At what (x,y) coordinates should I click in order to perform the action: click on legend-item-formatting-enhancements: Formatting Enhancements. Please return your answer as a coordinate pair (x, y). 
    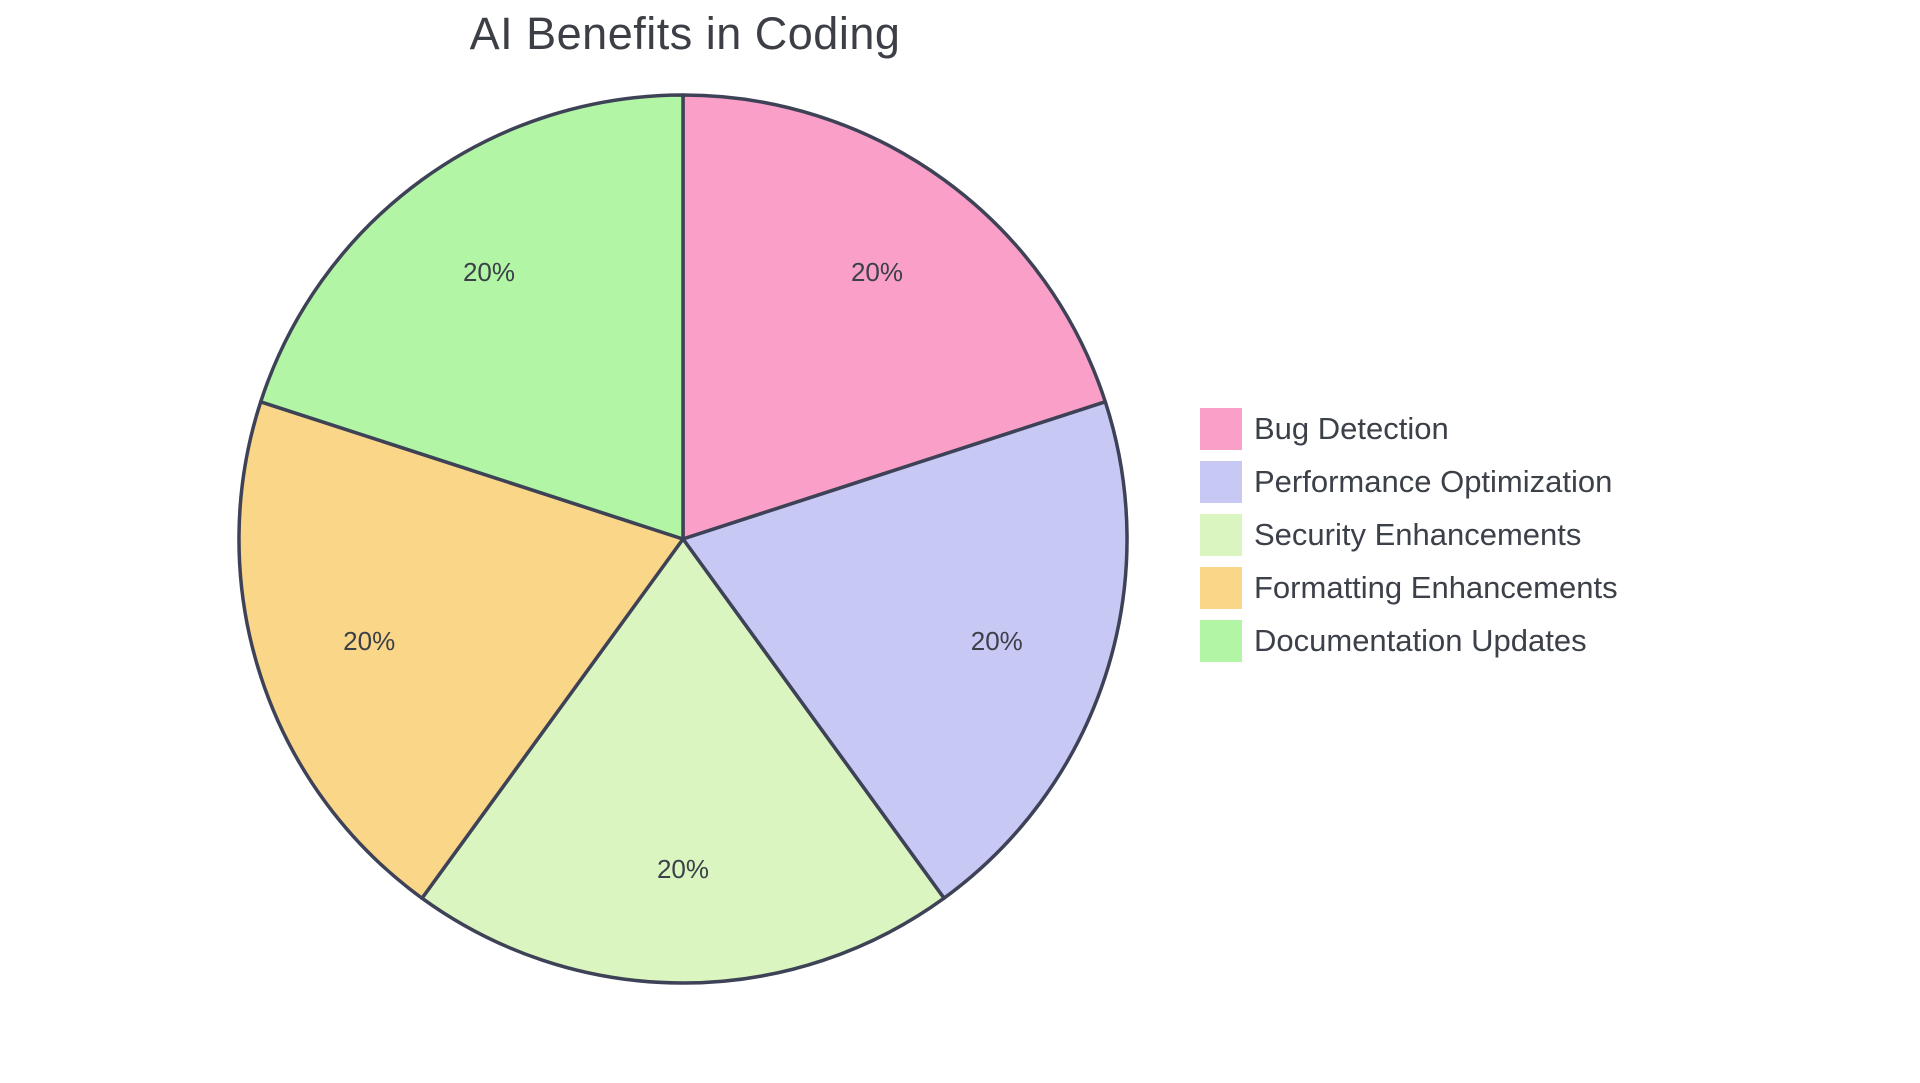
    Looking at the image, I should click on (1409, 588).